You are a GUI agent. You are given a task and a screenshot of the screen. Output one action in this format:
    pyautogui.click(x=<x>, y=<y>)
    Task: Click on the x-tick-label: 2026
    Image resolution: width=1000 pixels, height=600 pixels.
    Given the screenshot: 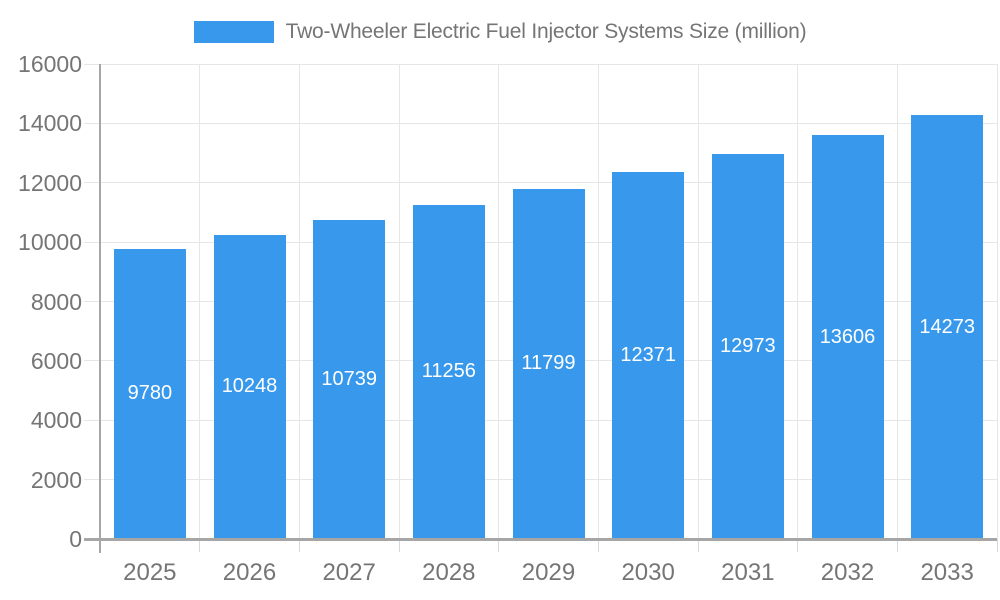 What is the action you would take?
    pyautogui.click(x=249, y=572)
    